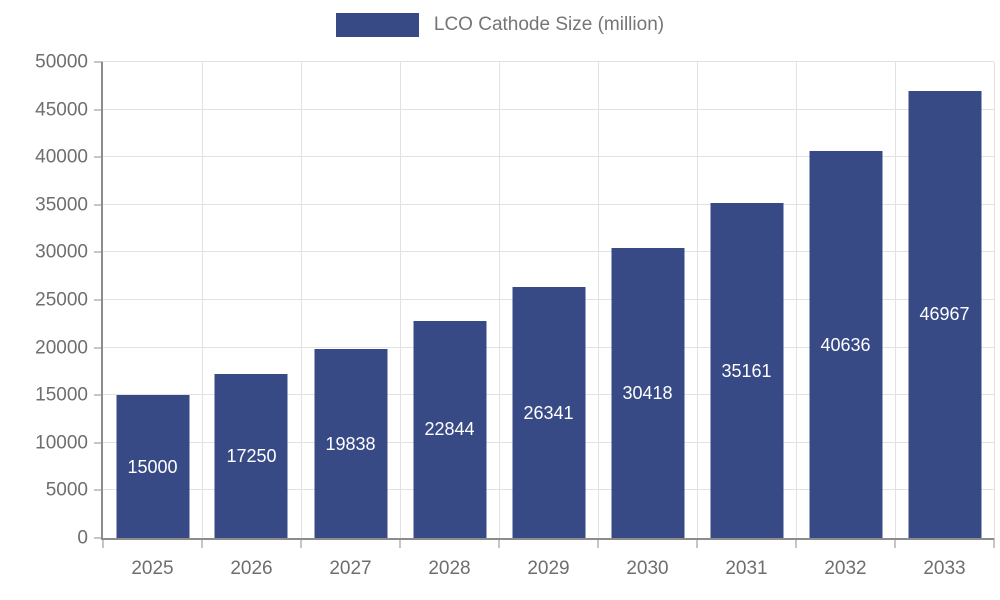 The width and height of the screenshot is (1000, 600). I want to click on bar: 30418, so click(647, 393).